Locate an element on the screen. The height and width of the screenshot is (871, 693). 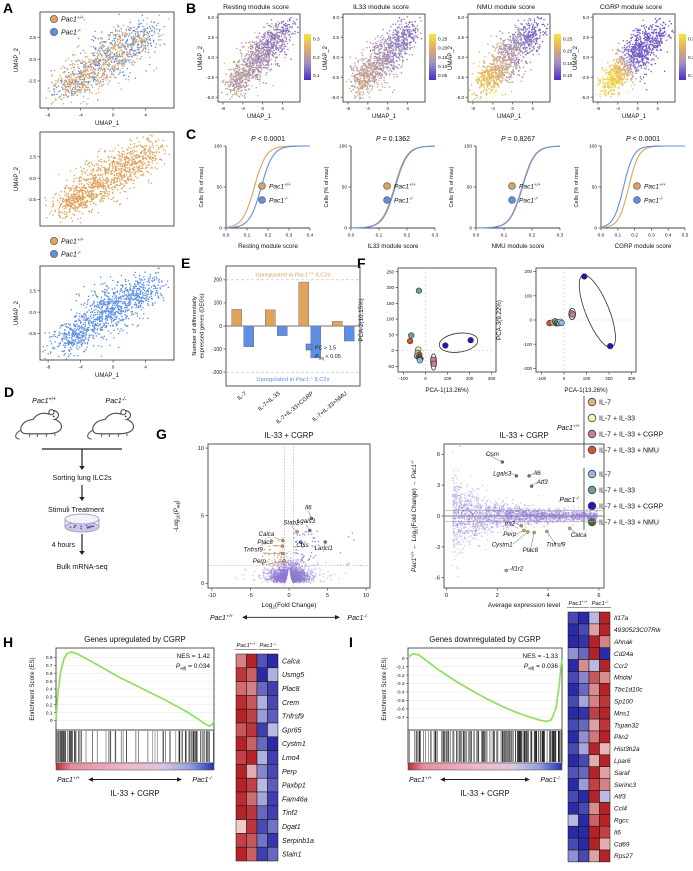
padj-value: Padj = 0.034 is located at coordinates (193, 667).